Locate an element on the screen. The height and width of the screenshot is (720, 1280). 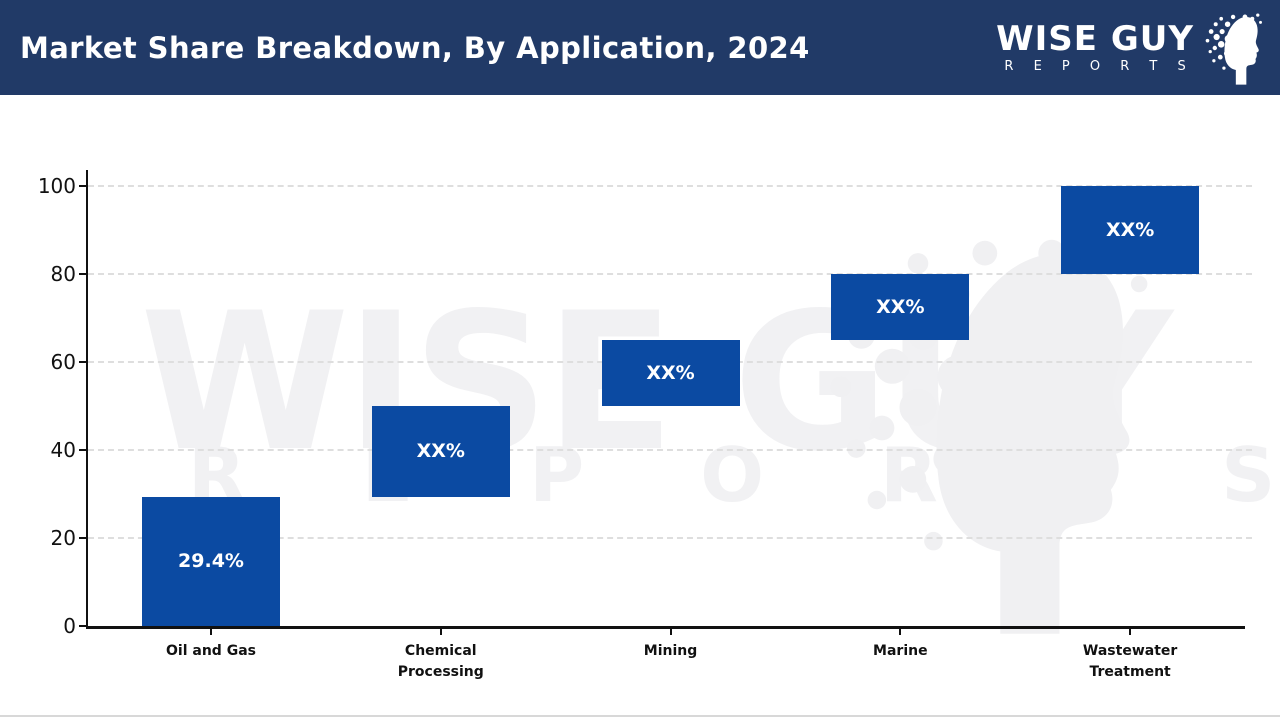
footer-divider is located at coordinates (640, 716).